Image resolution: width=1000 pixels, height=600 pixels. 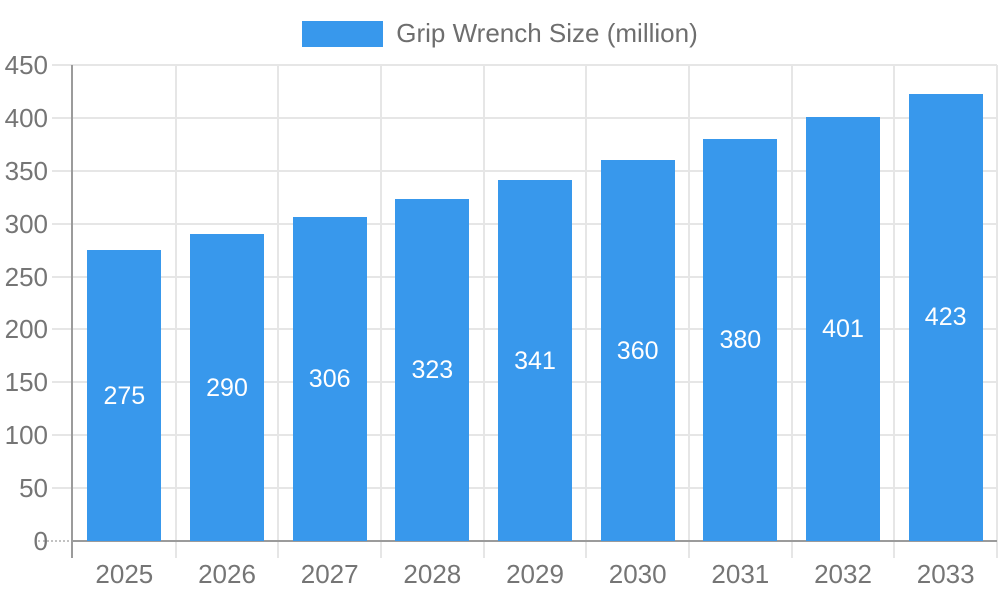 I want to click on bar-value-label: 323, so click(x=432, y=370).